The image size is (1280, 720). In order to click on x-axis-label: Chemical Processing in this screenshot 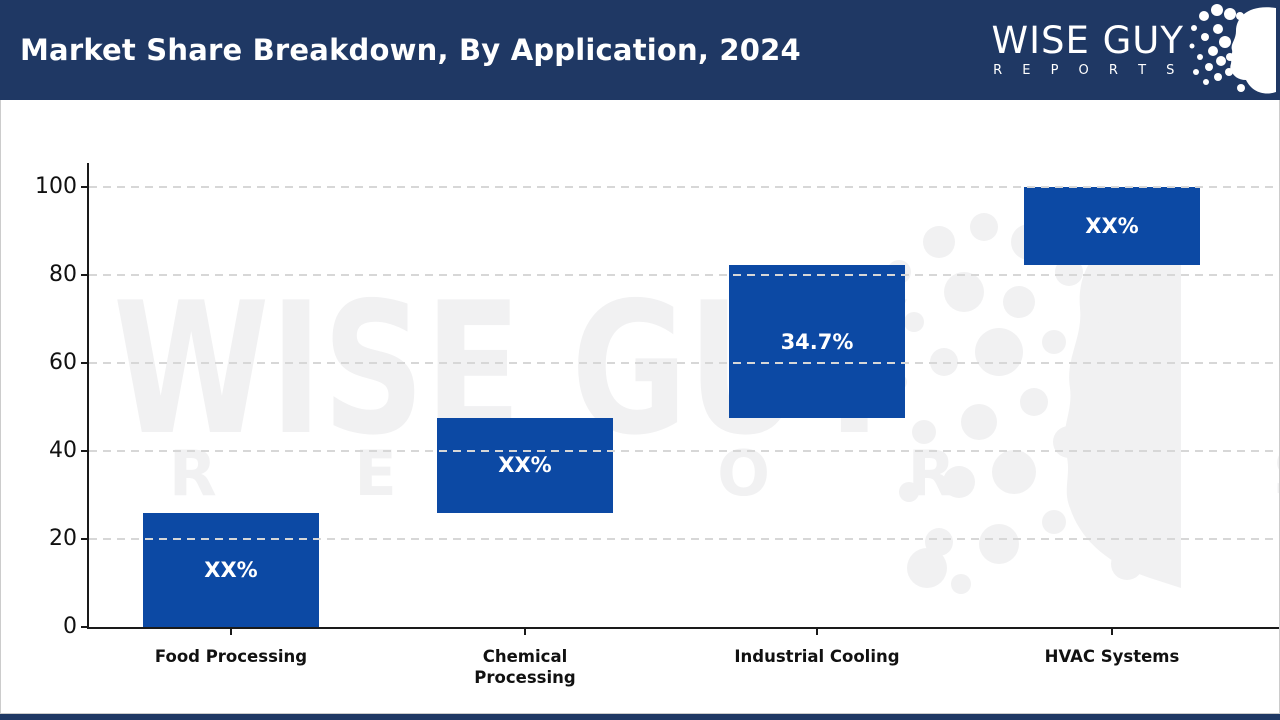, I will do `click(525, 667)`.